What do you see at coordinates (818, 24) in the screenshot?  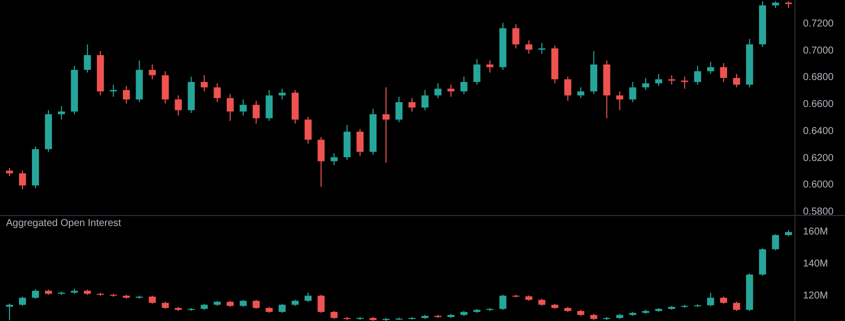 I see `y-tick-label: 0.7200` at bounding box center [818, 24].